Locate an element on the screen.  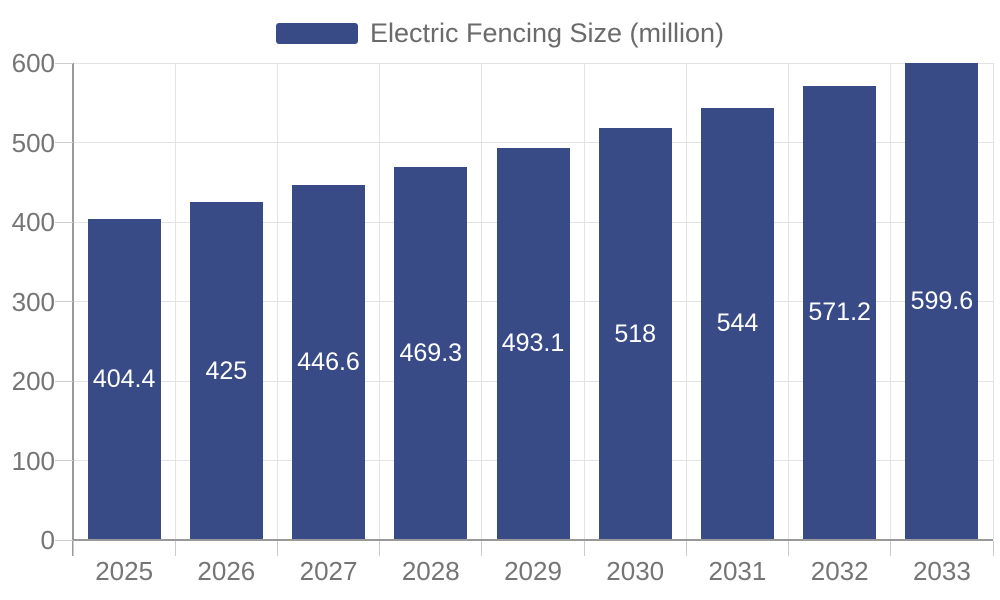
y-axis-label: 0 is located at coordinates (47, 540).